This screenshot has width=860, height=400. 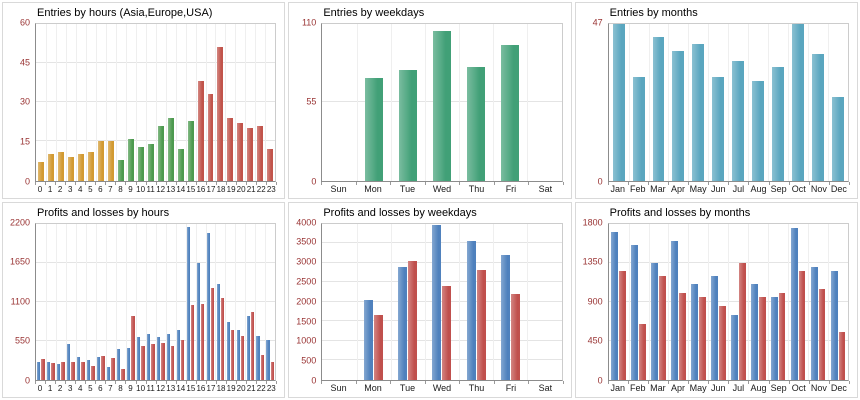 What do you see at coordinates (309, 22) in the screenshot?
I see `y-tick-label: 110` at bounding box center [309, 22].